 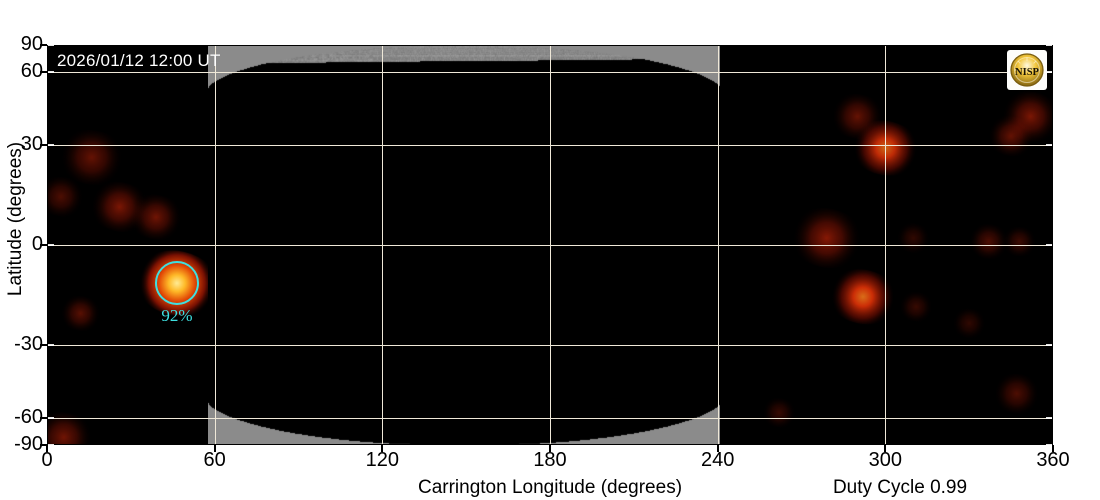 What do you see at coordinates (1049, 45) in the screenshot?
I see `y-inner-tick-90-right` at bounding box center [1049, 45].